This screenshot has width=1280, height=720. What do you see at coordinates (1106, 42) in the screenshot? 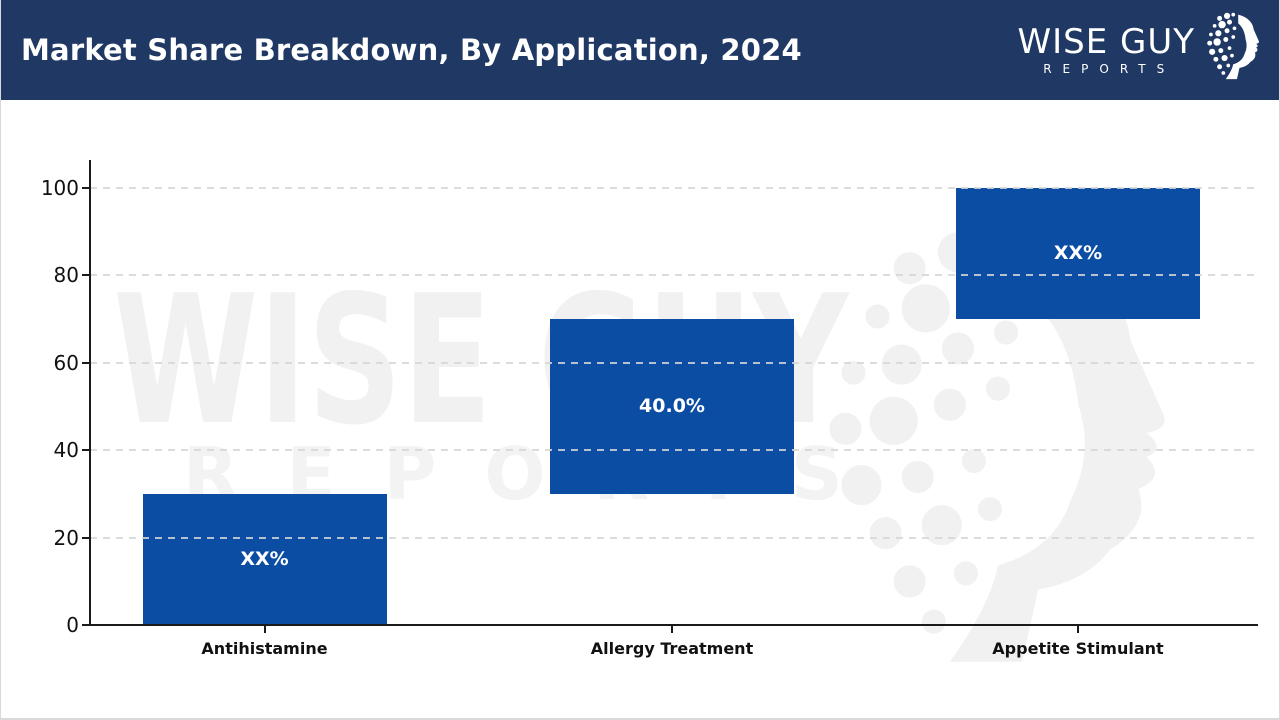
I see `logo-wordmark: WISE GUY` at bounding box center [1106, 42].